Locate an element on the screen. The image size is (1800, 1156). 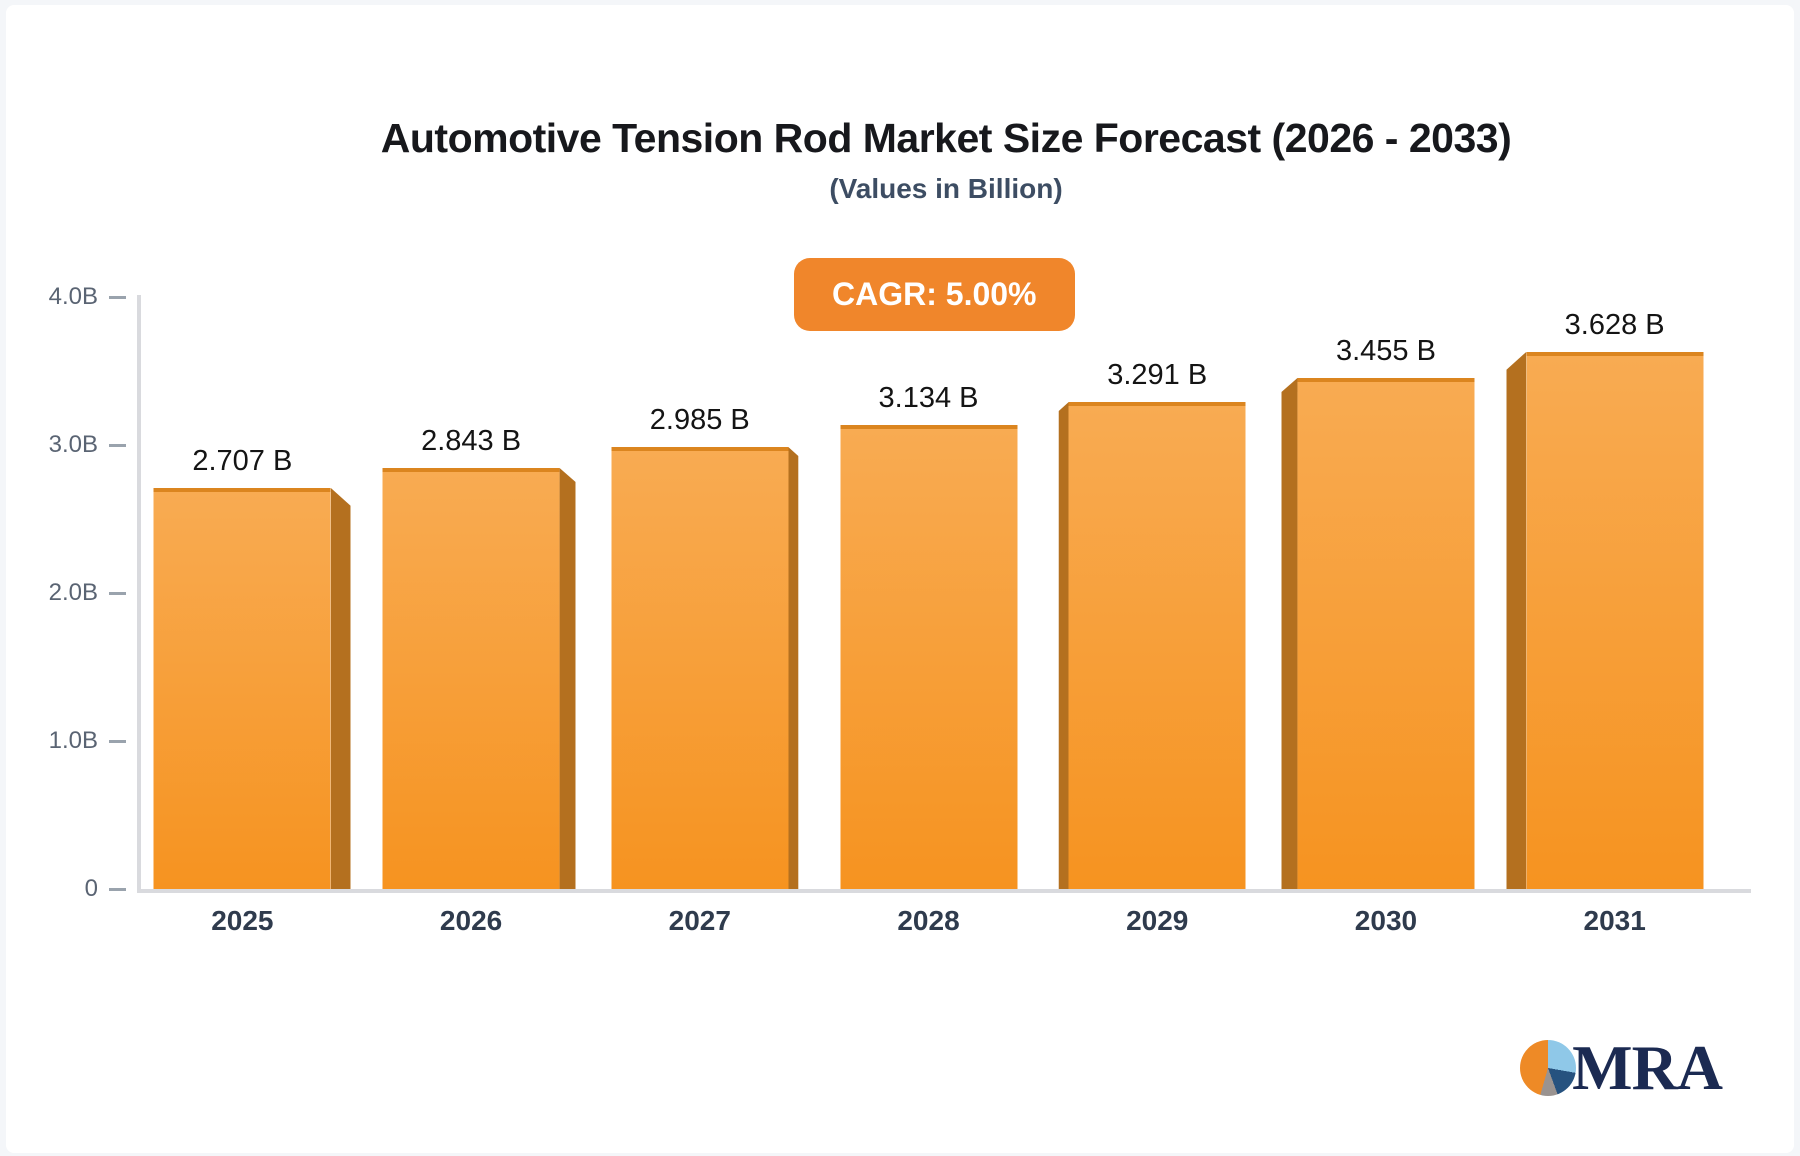
bar-value-label: 2.985 B is located at coordinates (699, 420).